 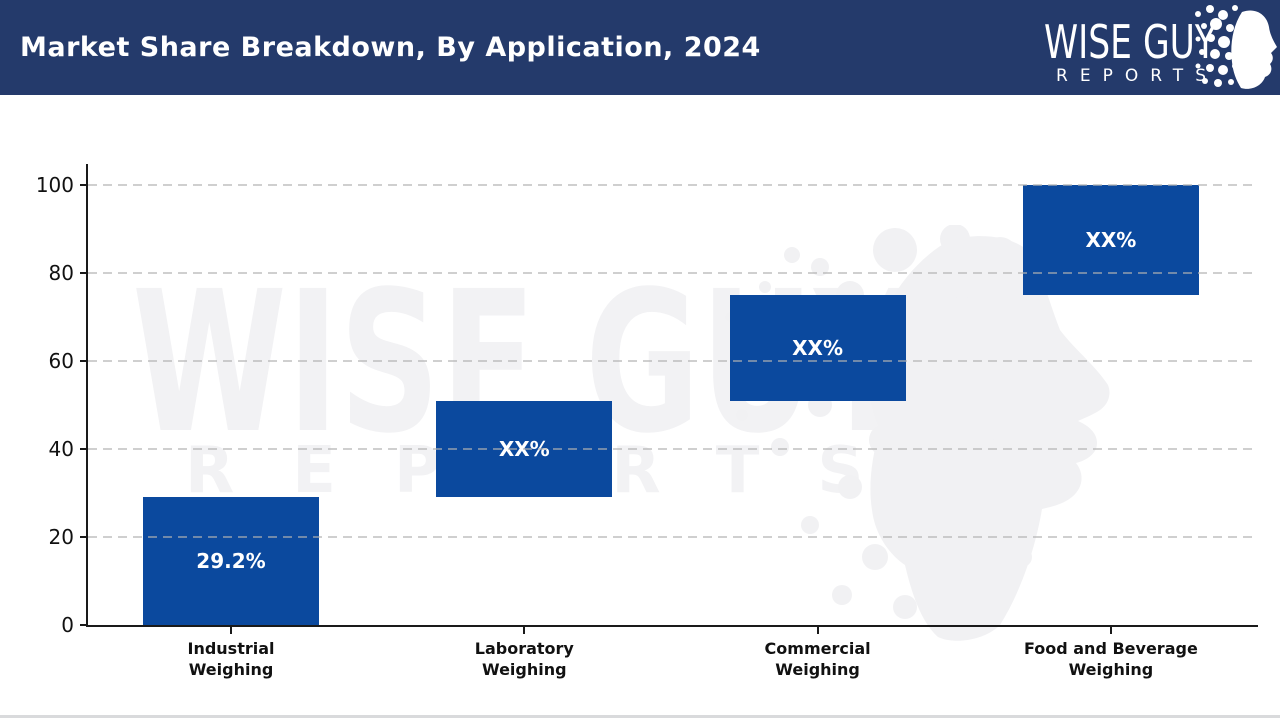 What do you see at coordinates (1130, 42) in the screenshot?
I see `logo-wordmark: WISE GUY` at bounding box center [1130, 42].